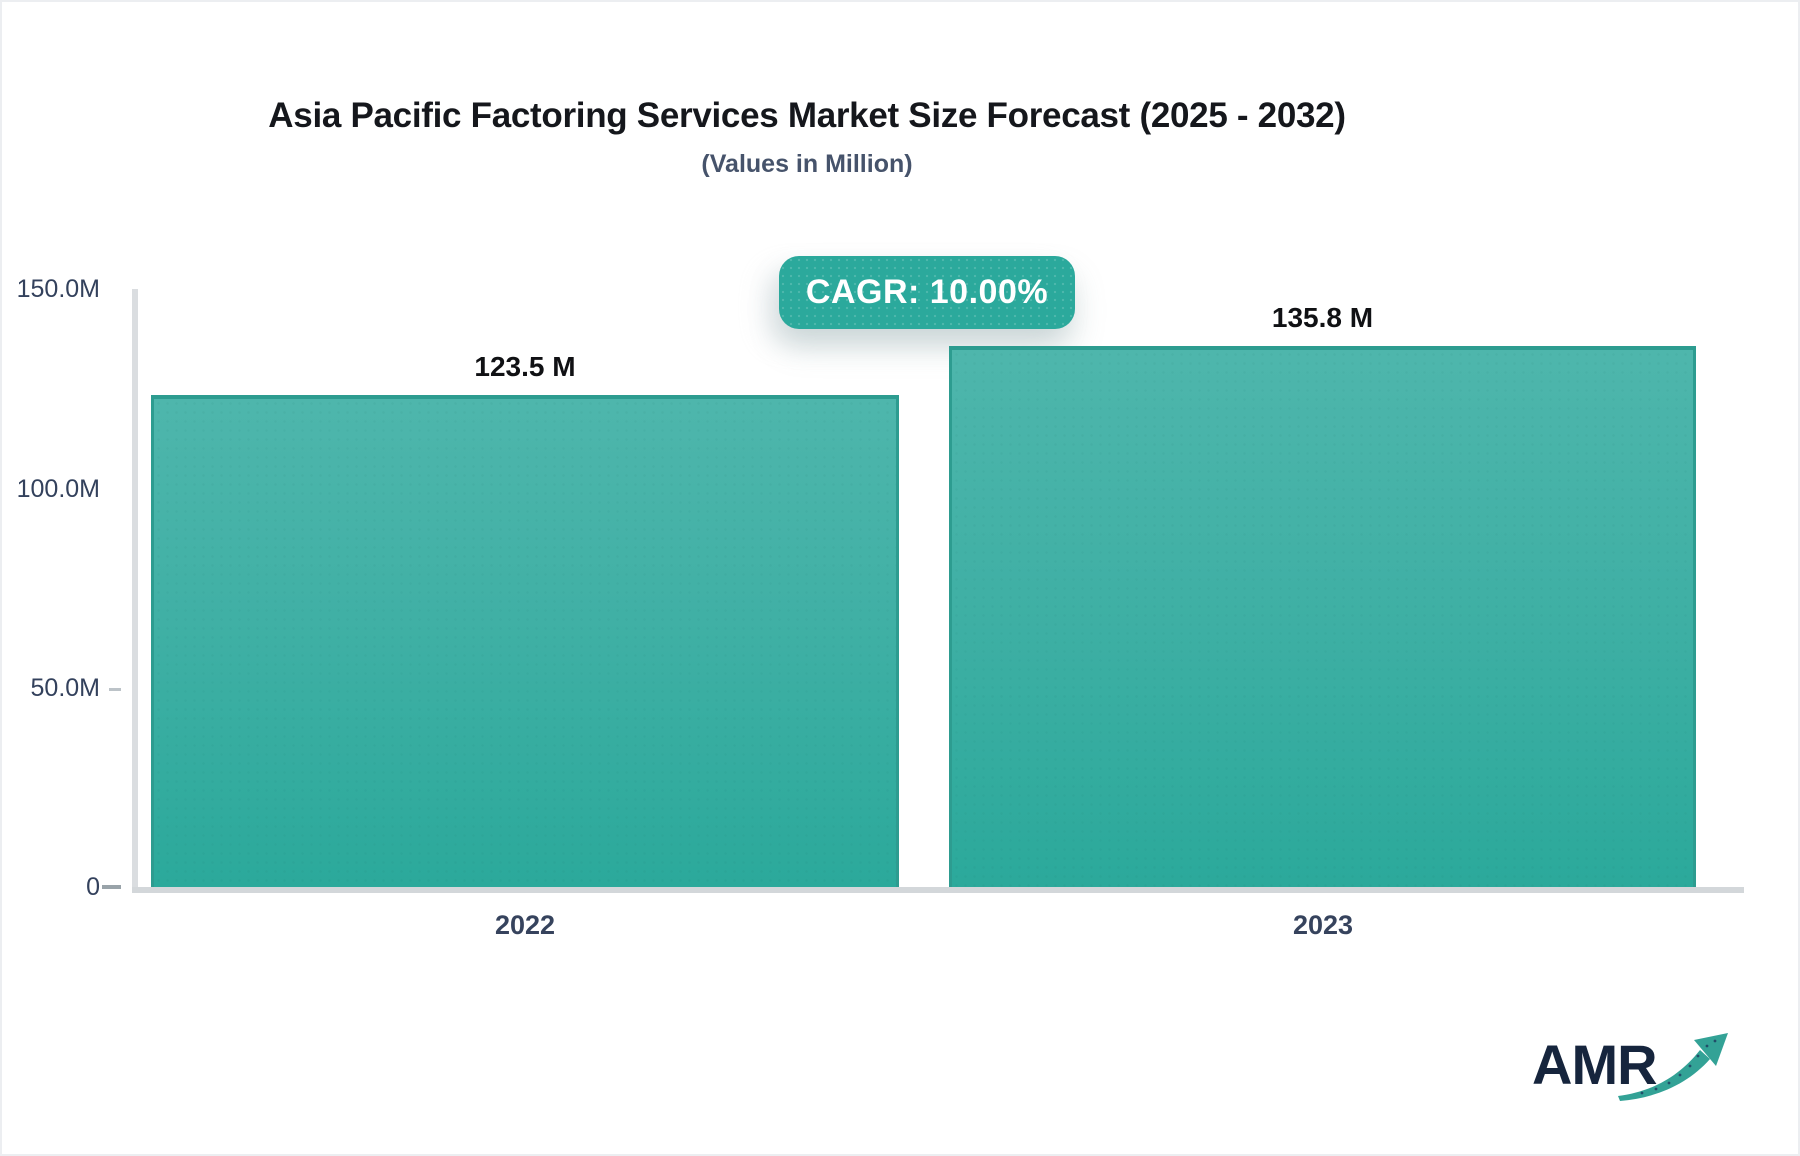 This screenshot has height=1156, width=1800. Describe the element at coordinates (1322, 317) in the screenshot. I see `bar-value-label: 135.8 M` at that location.